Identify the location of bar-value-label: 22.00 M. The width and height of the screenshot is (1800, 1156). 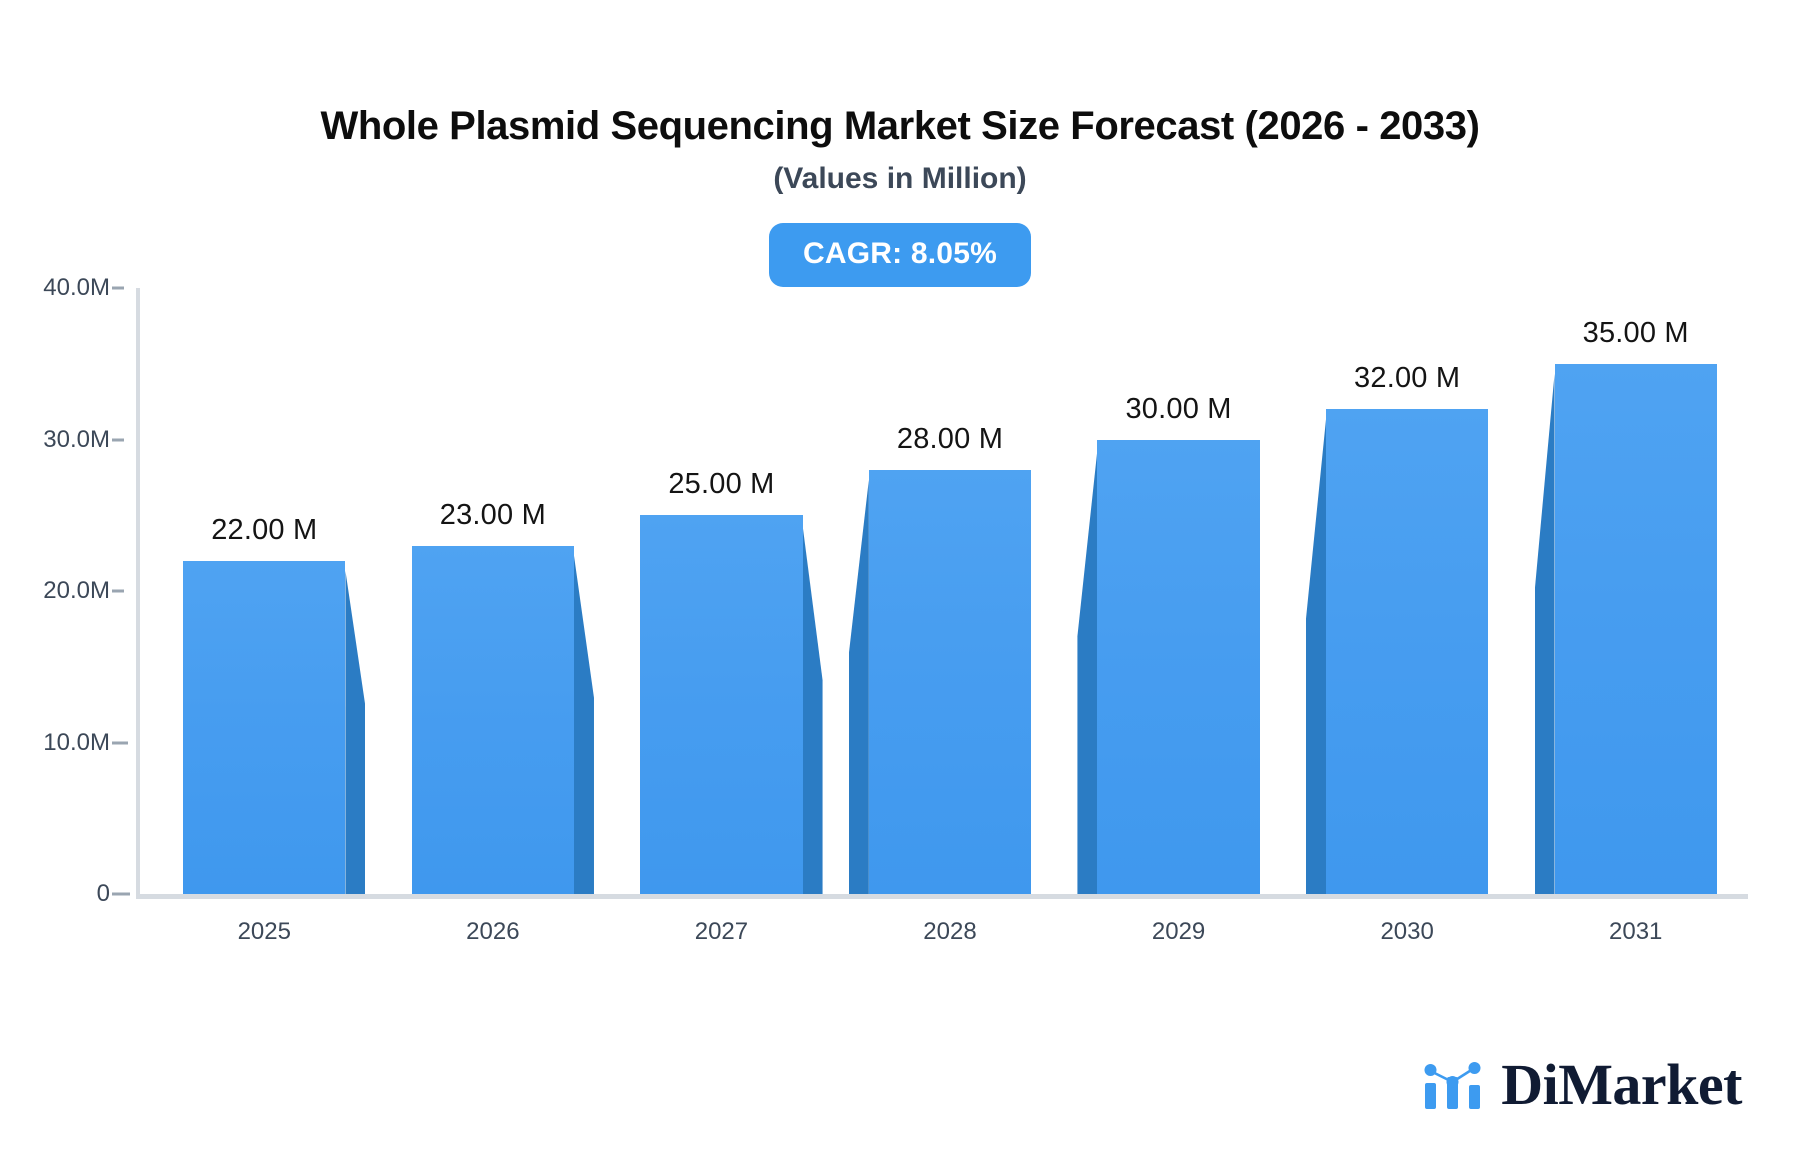
(264, 529).